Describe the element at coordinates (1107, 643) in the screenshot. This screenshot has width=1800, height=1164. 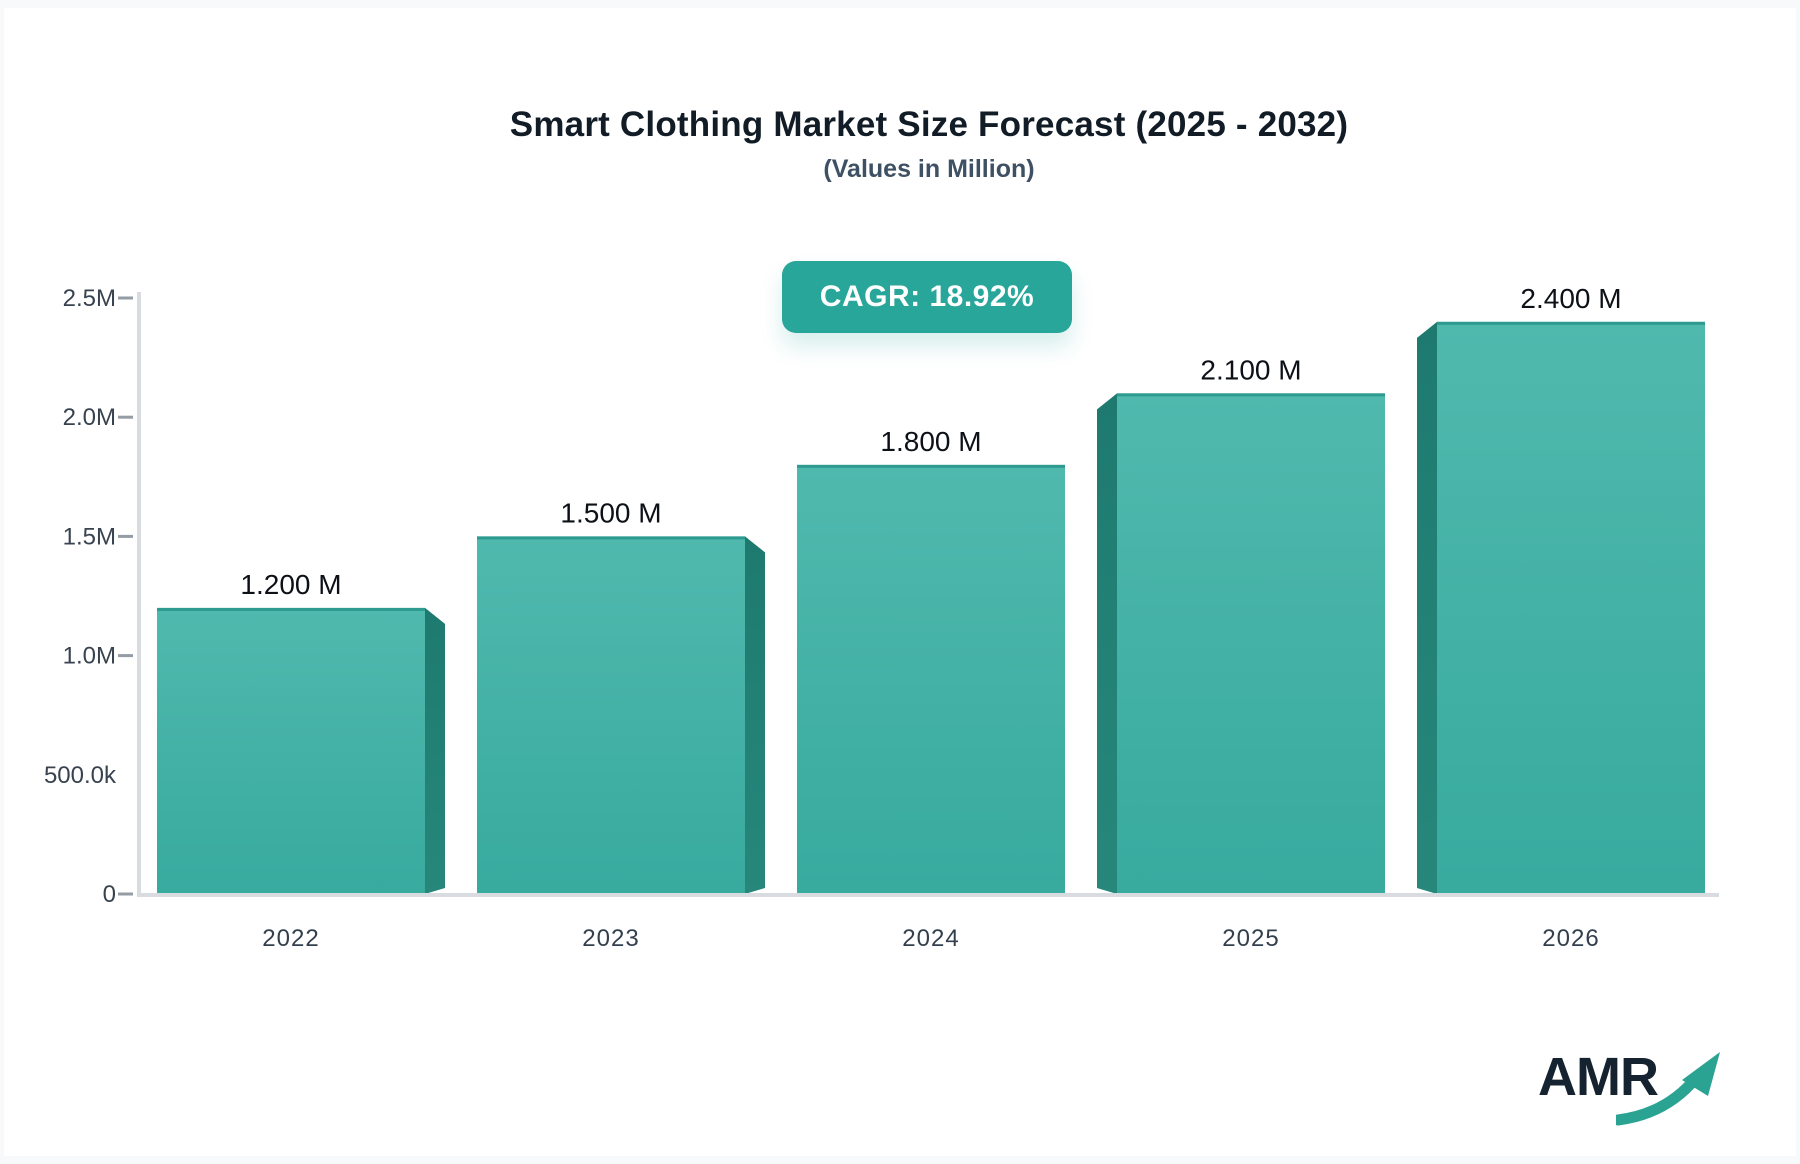
I see `bar-side-2025` at that location.